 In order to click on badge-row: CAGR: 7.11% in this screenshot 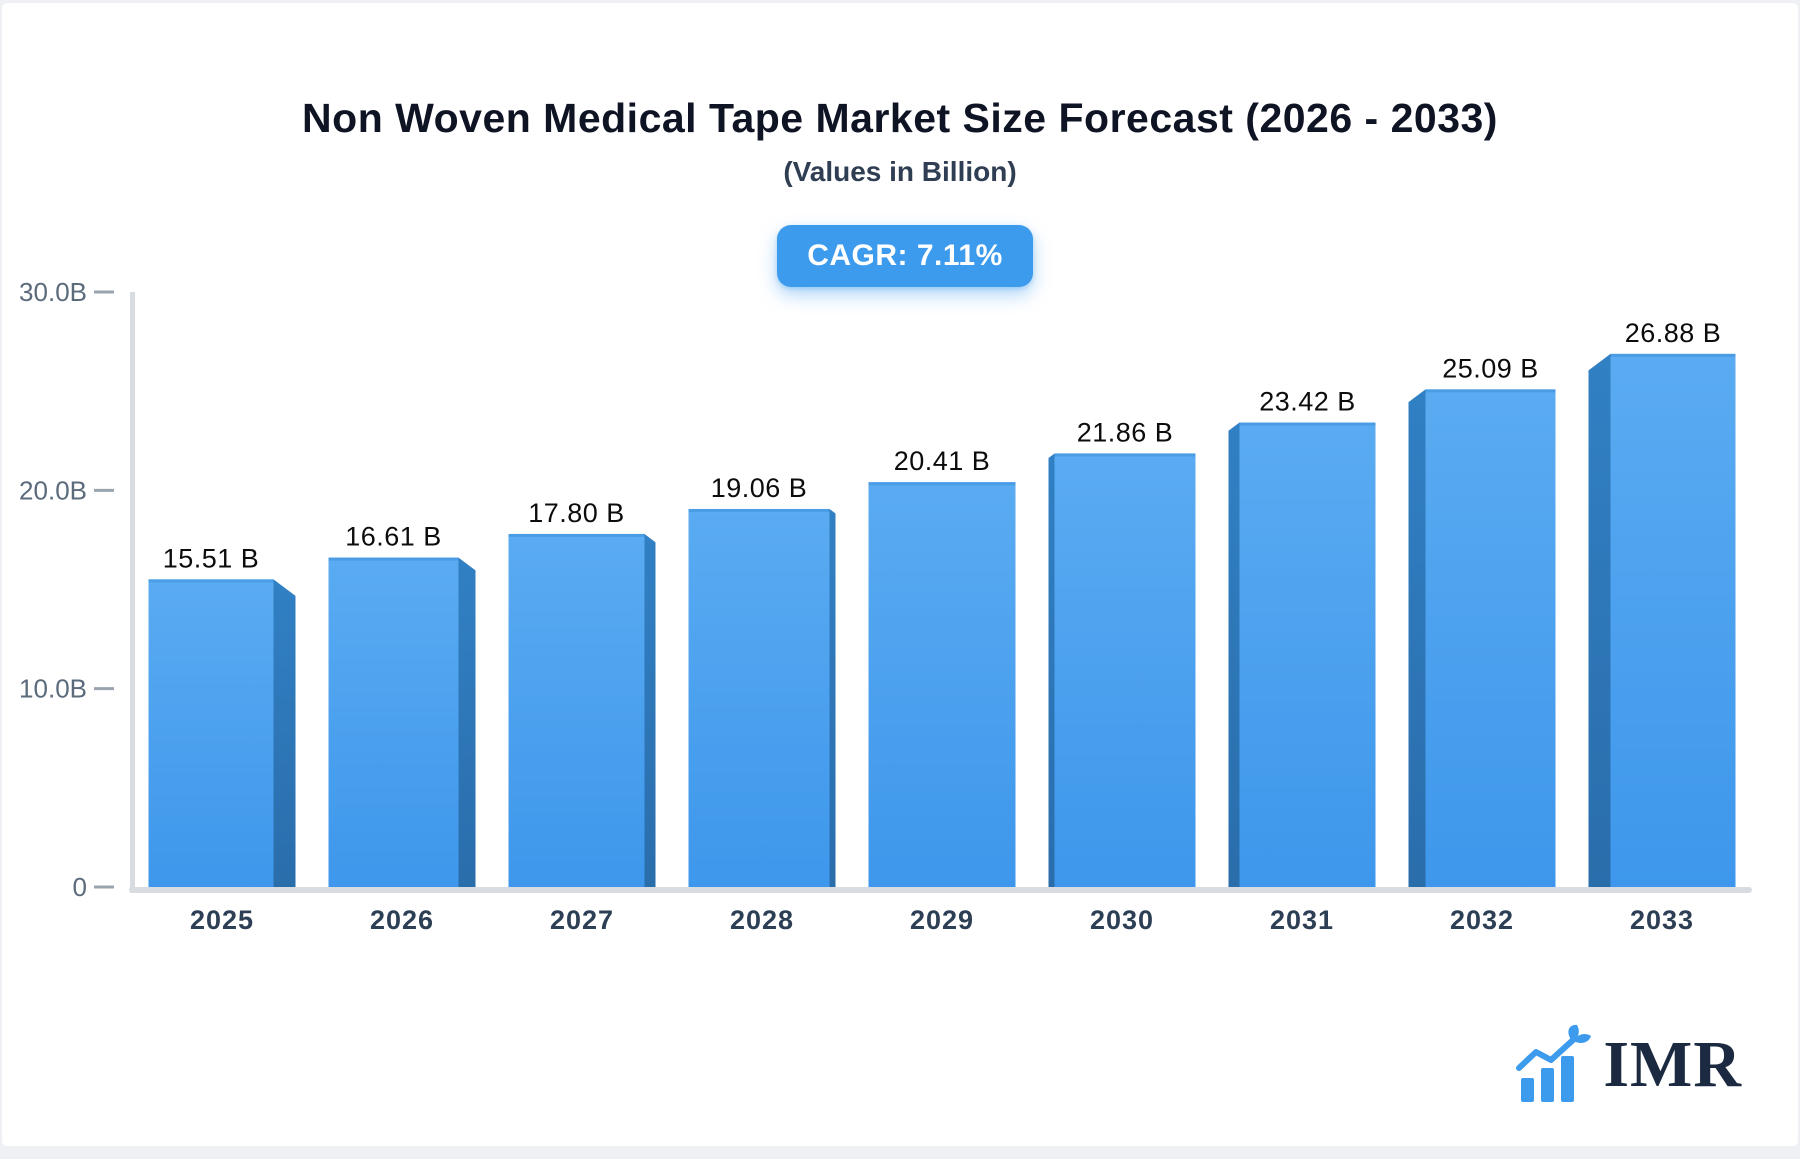, I will do `click(905, 256)`.